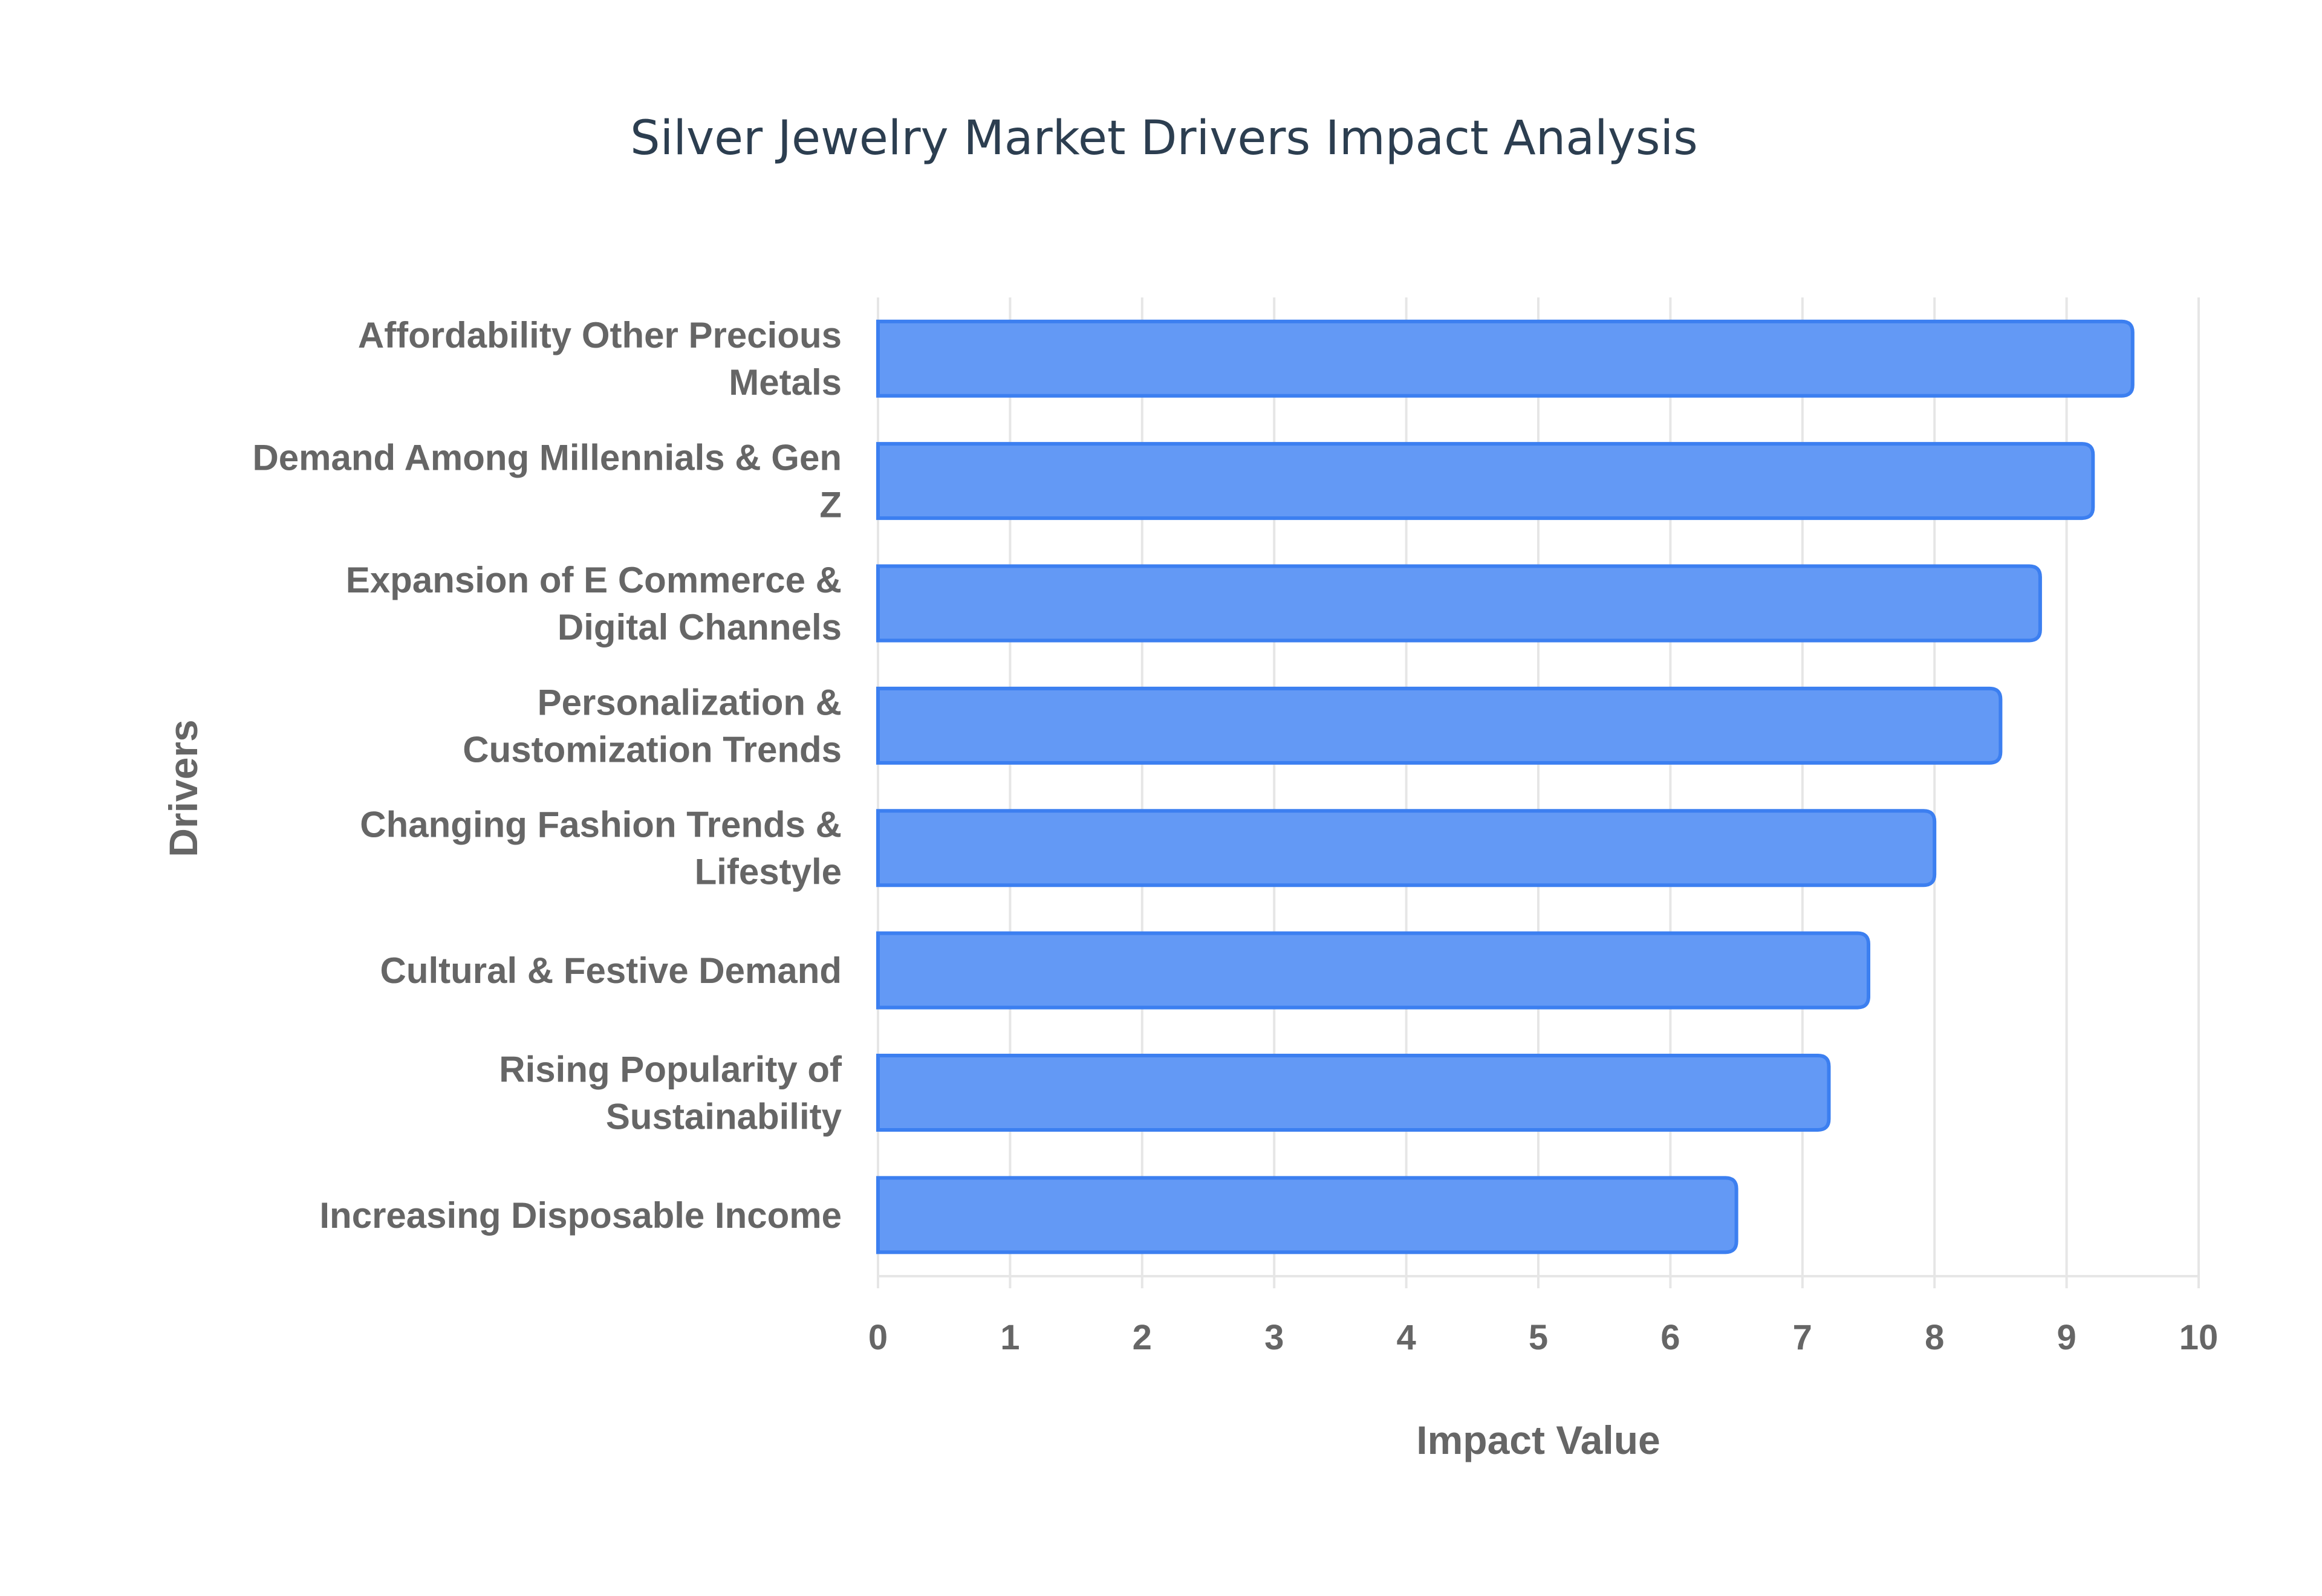  What do you see at coordinates (690, 702) in the screenshot?
I see `y-tick-label: Personalization &` at bounding box center [690, 702].